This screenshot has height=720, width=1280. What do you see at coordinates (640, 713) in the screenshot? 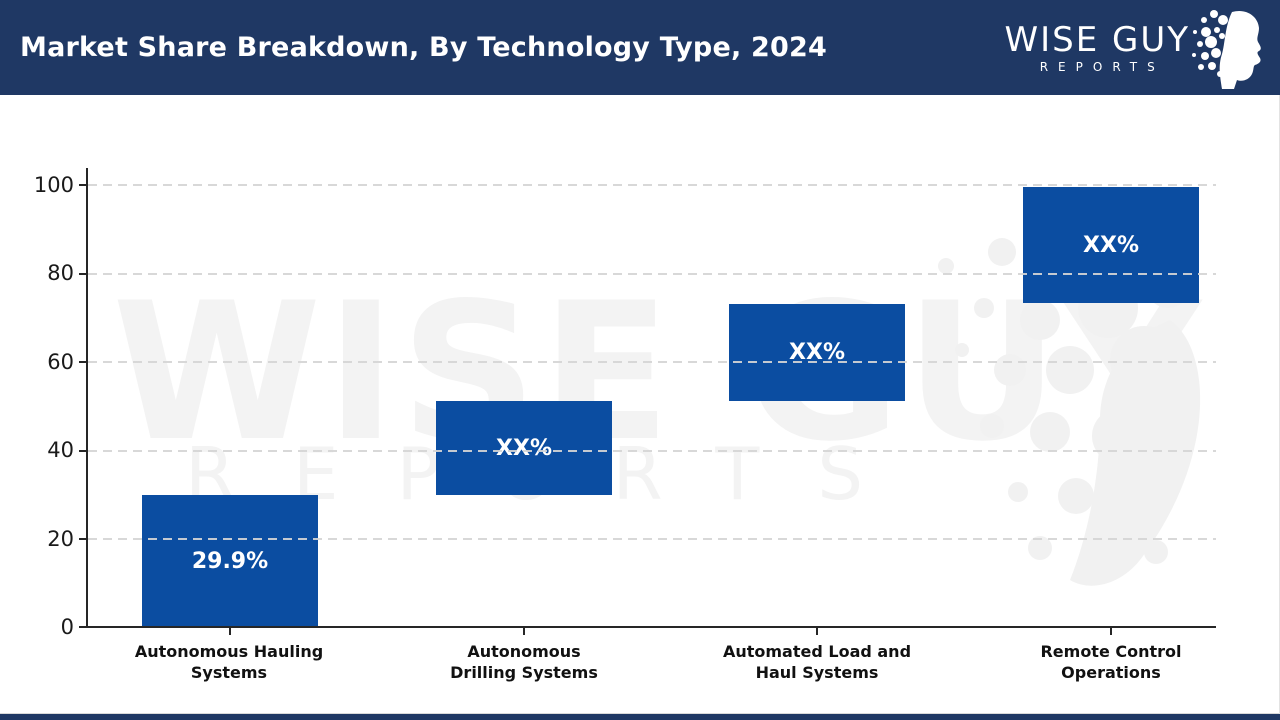
I see `bottom-border-line` at bounding box center [640, 713].